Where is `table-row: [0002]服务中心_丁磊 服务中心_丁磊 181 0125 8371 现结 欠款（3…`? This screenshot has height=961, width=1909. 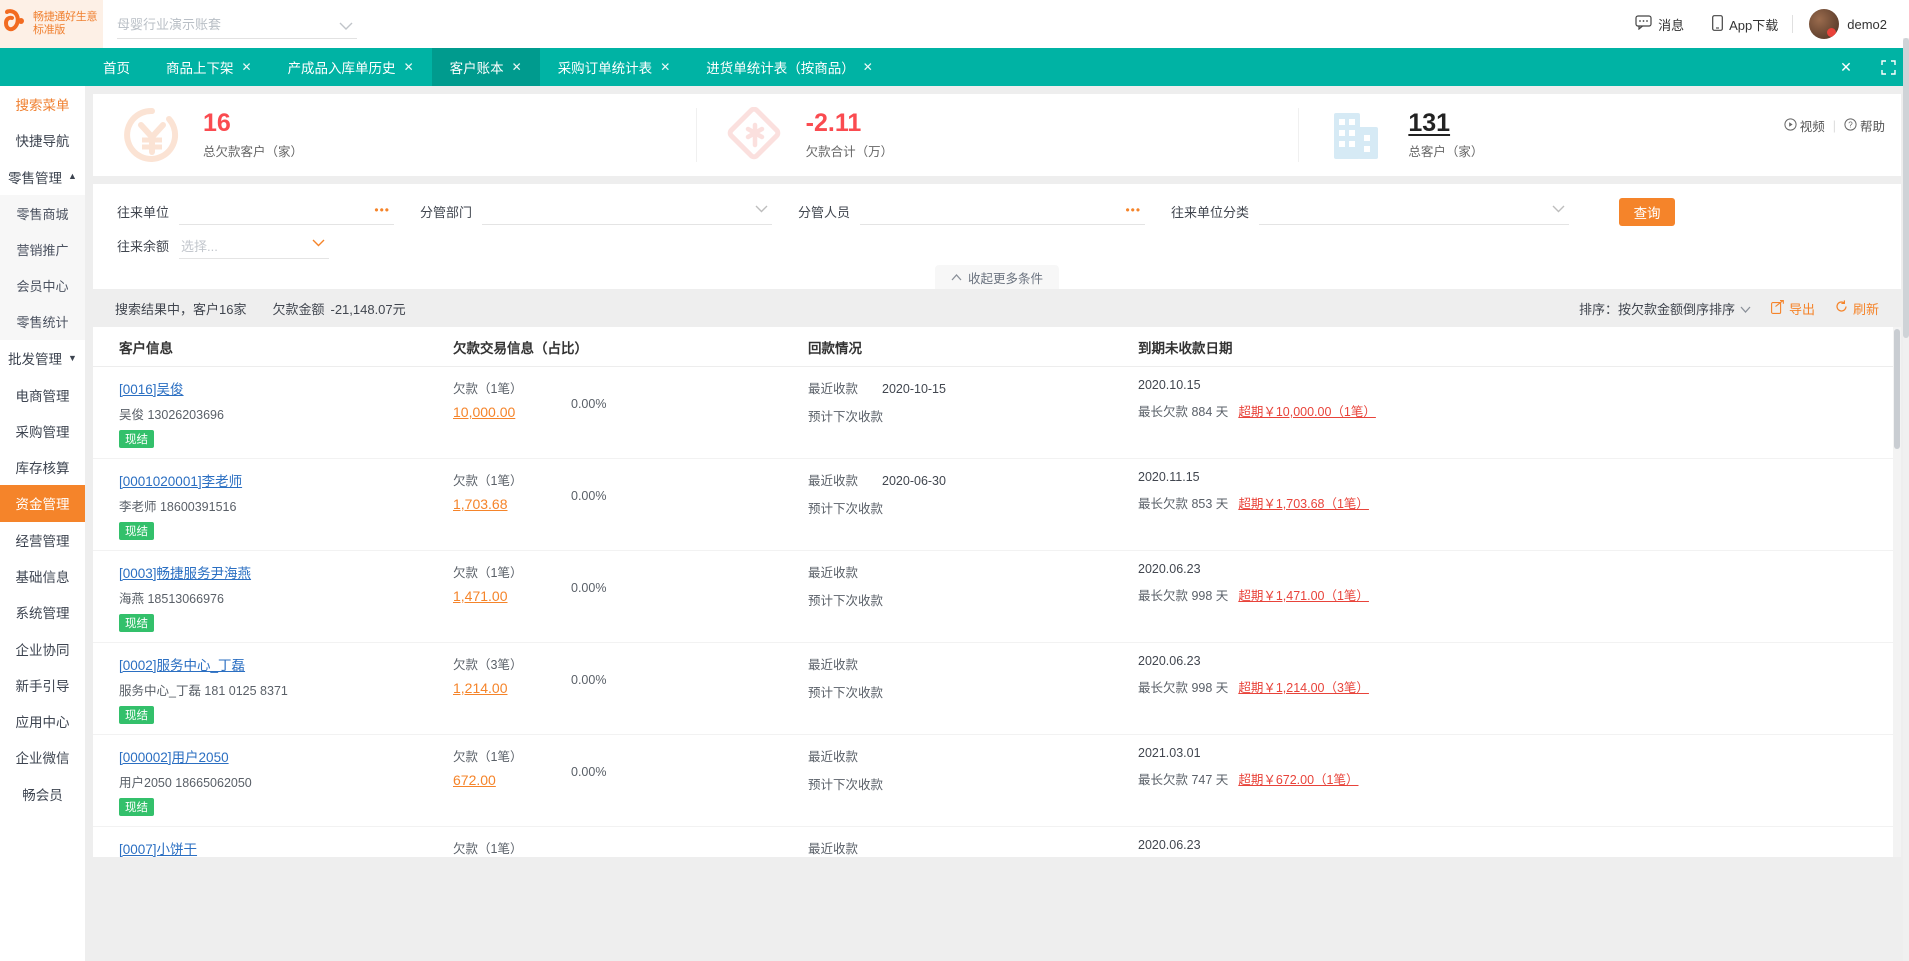 table-row: [0002]服务中心_丁磊 服务中心_丁磊 181 0125 8371 现结 欠款（3… is located at coordinates (997, 689).